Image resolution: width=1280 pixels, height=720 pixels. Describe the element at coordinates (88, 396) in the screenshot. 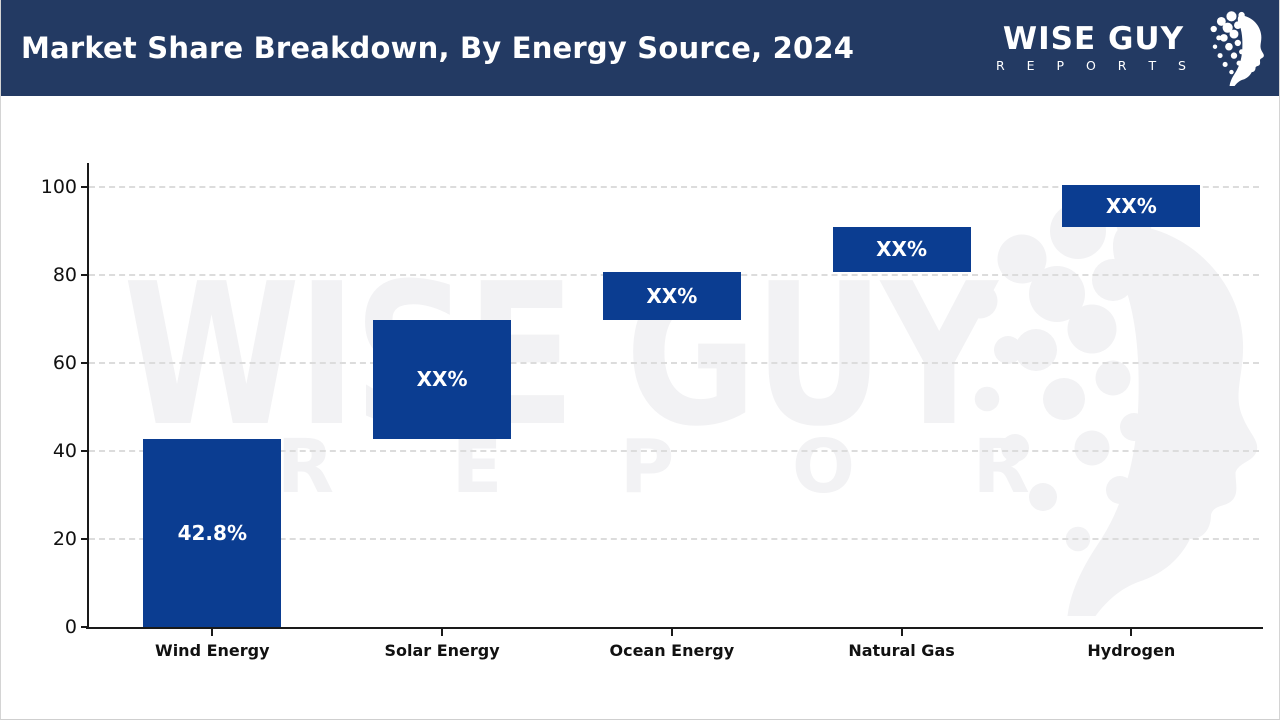

I see `y-axis-line` at that location.